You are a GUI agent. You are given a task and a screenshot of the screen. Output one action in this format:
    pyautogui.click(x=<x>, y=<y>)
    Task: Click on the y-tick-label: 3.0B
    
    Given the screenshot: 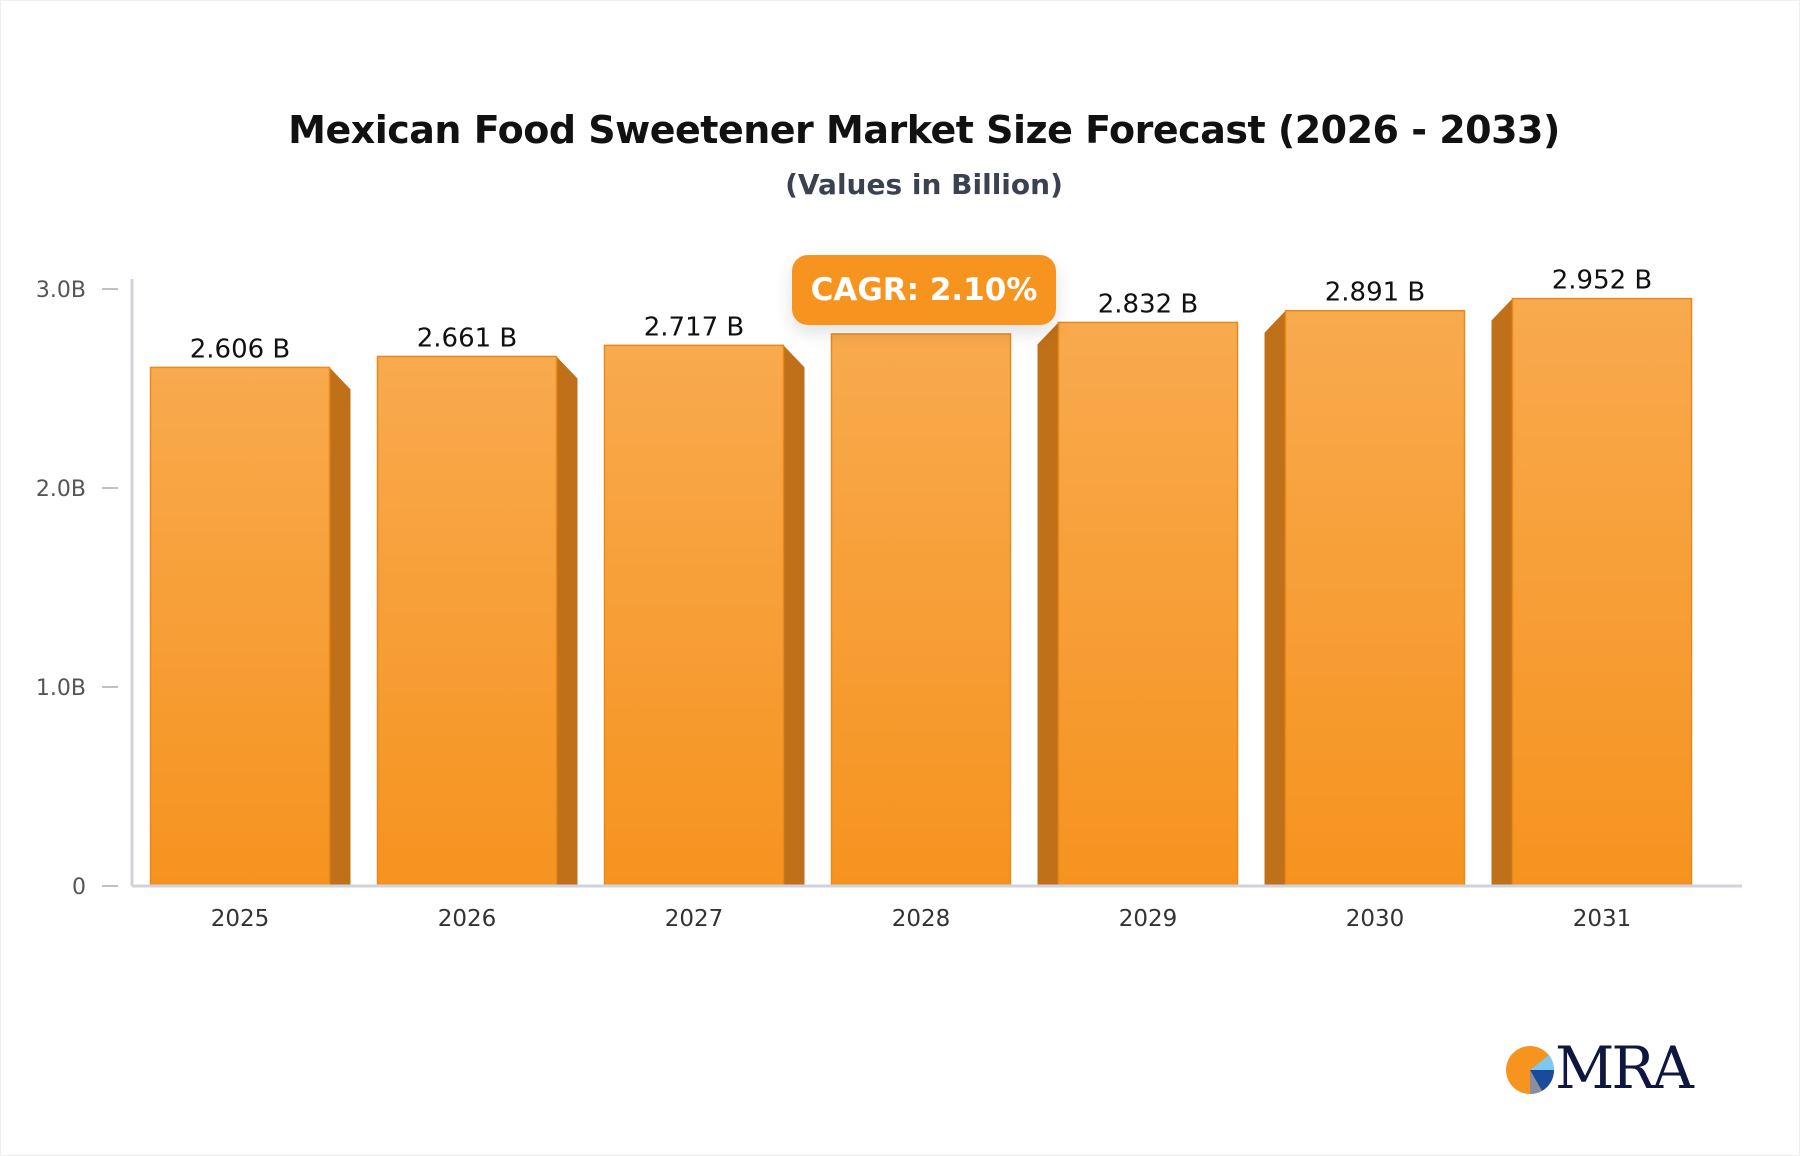 What is the action you would take?
    pyautogui.click(x=61, y=290)
    